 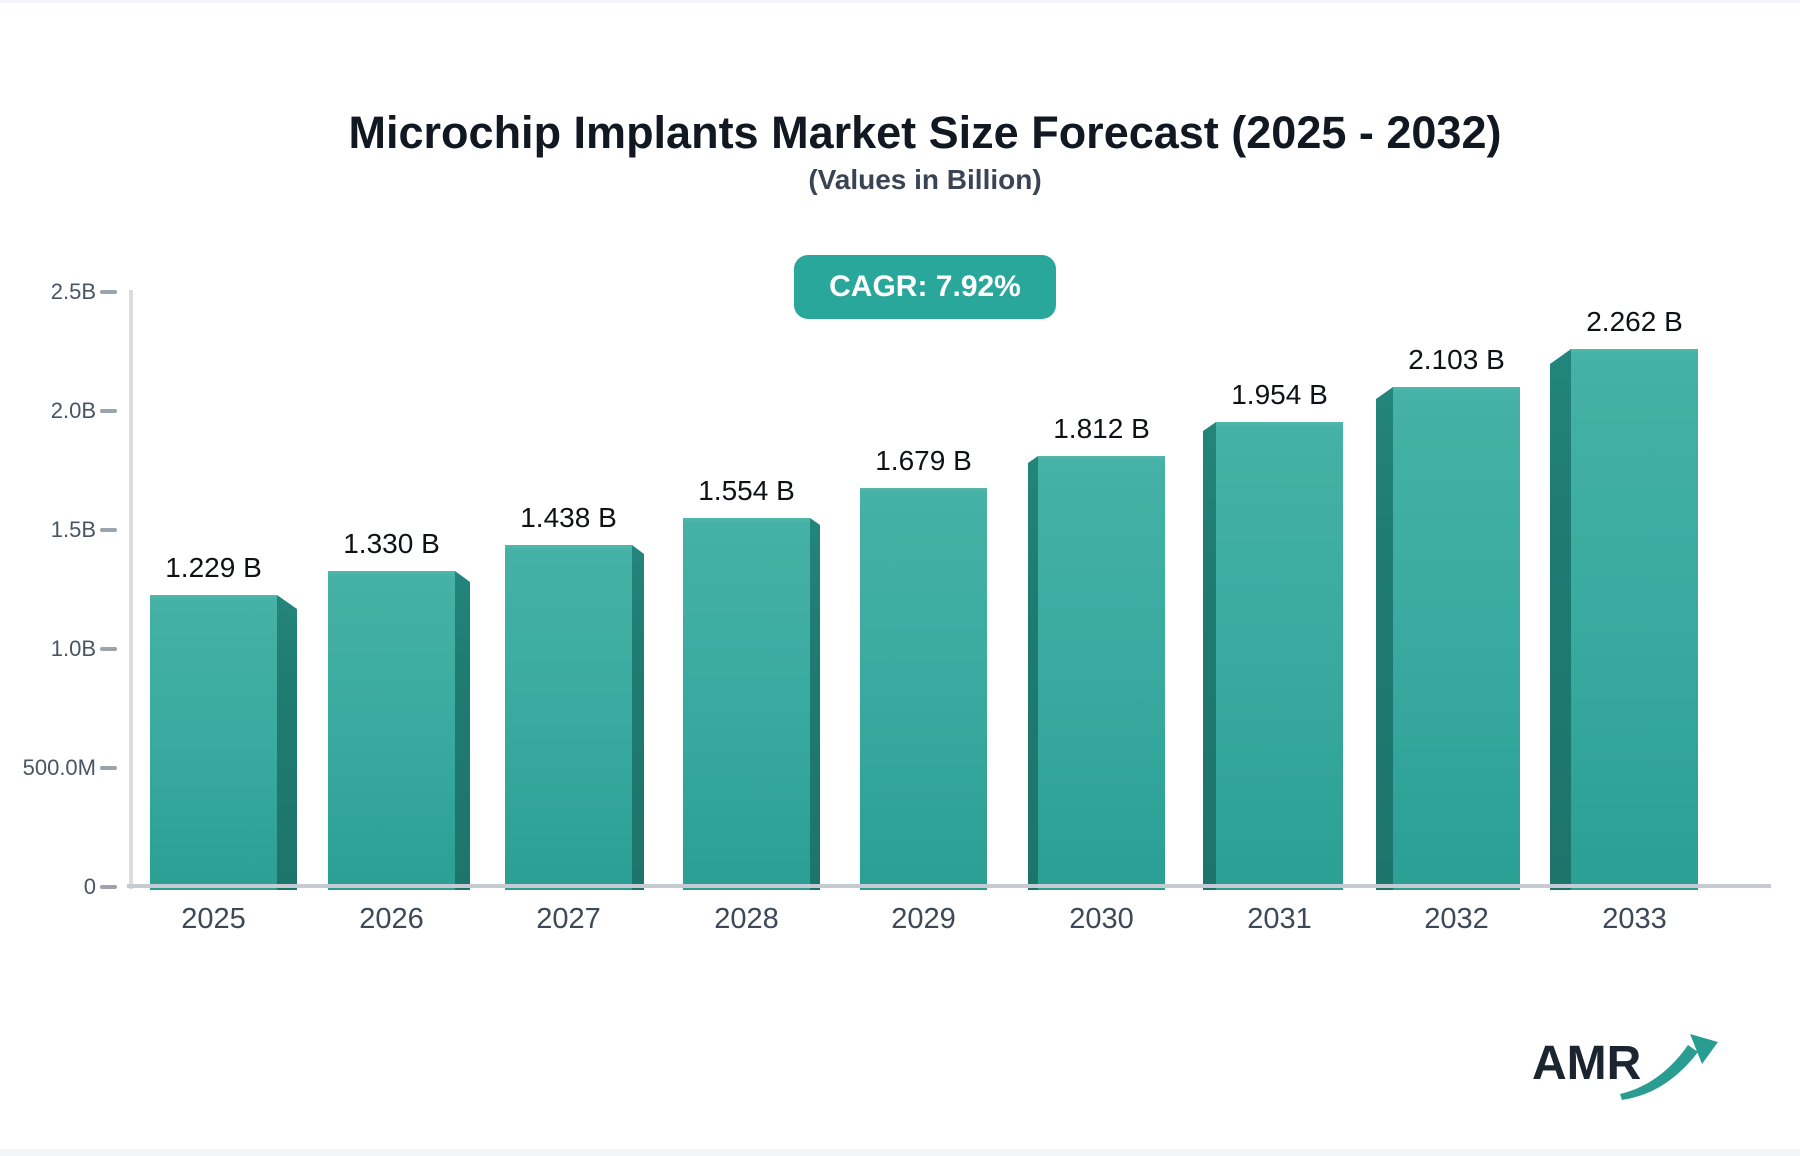 I want to click on bar-2025-side-face, so click(x=287, y=742).